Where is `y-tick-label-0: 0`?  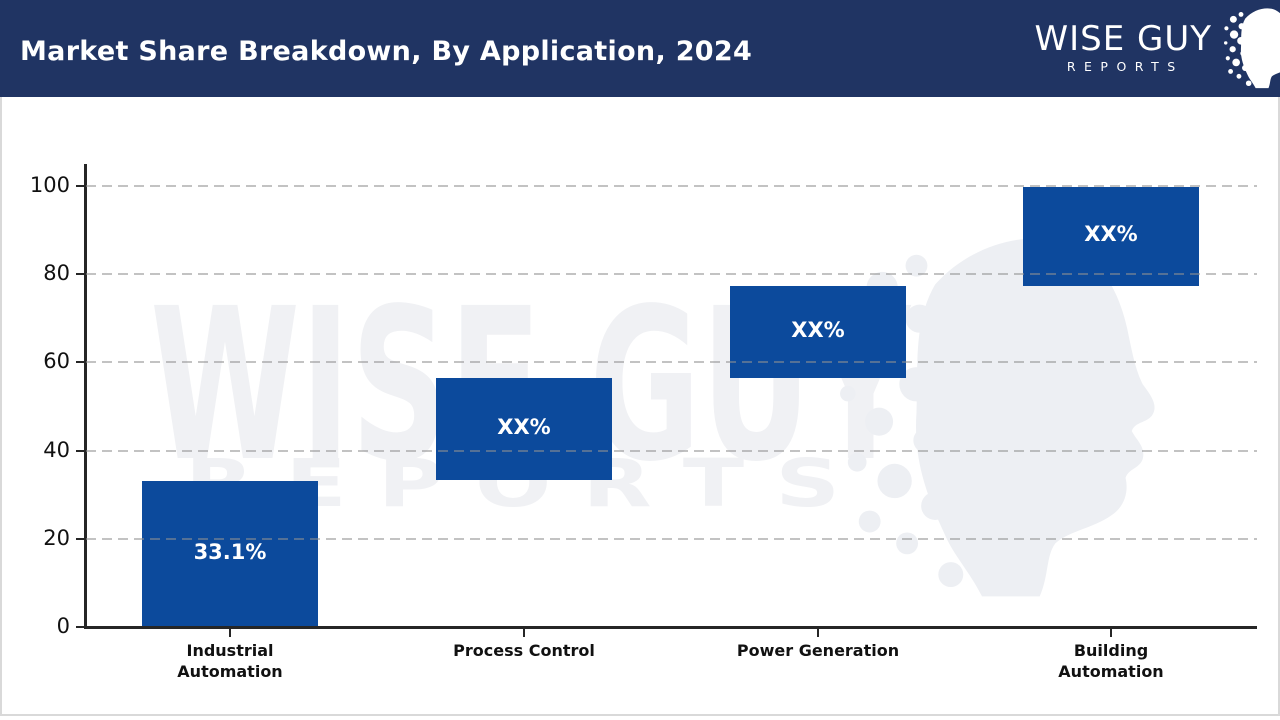 y-tick-label-0: 0 is located at coordinates (63, 626).